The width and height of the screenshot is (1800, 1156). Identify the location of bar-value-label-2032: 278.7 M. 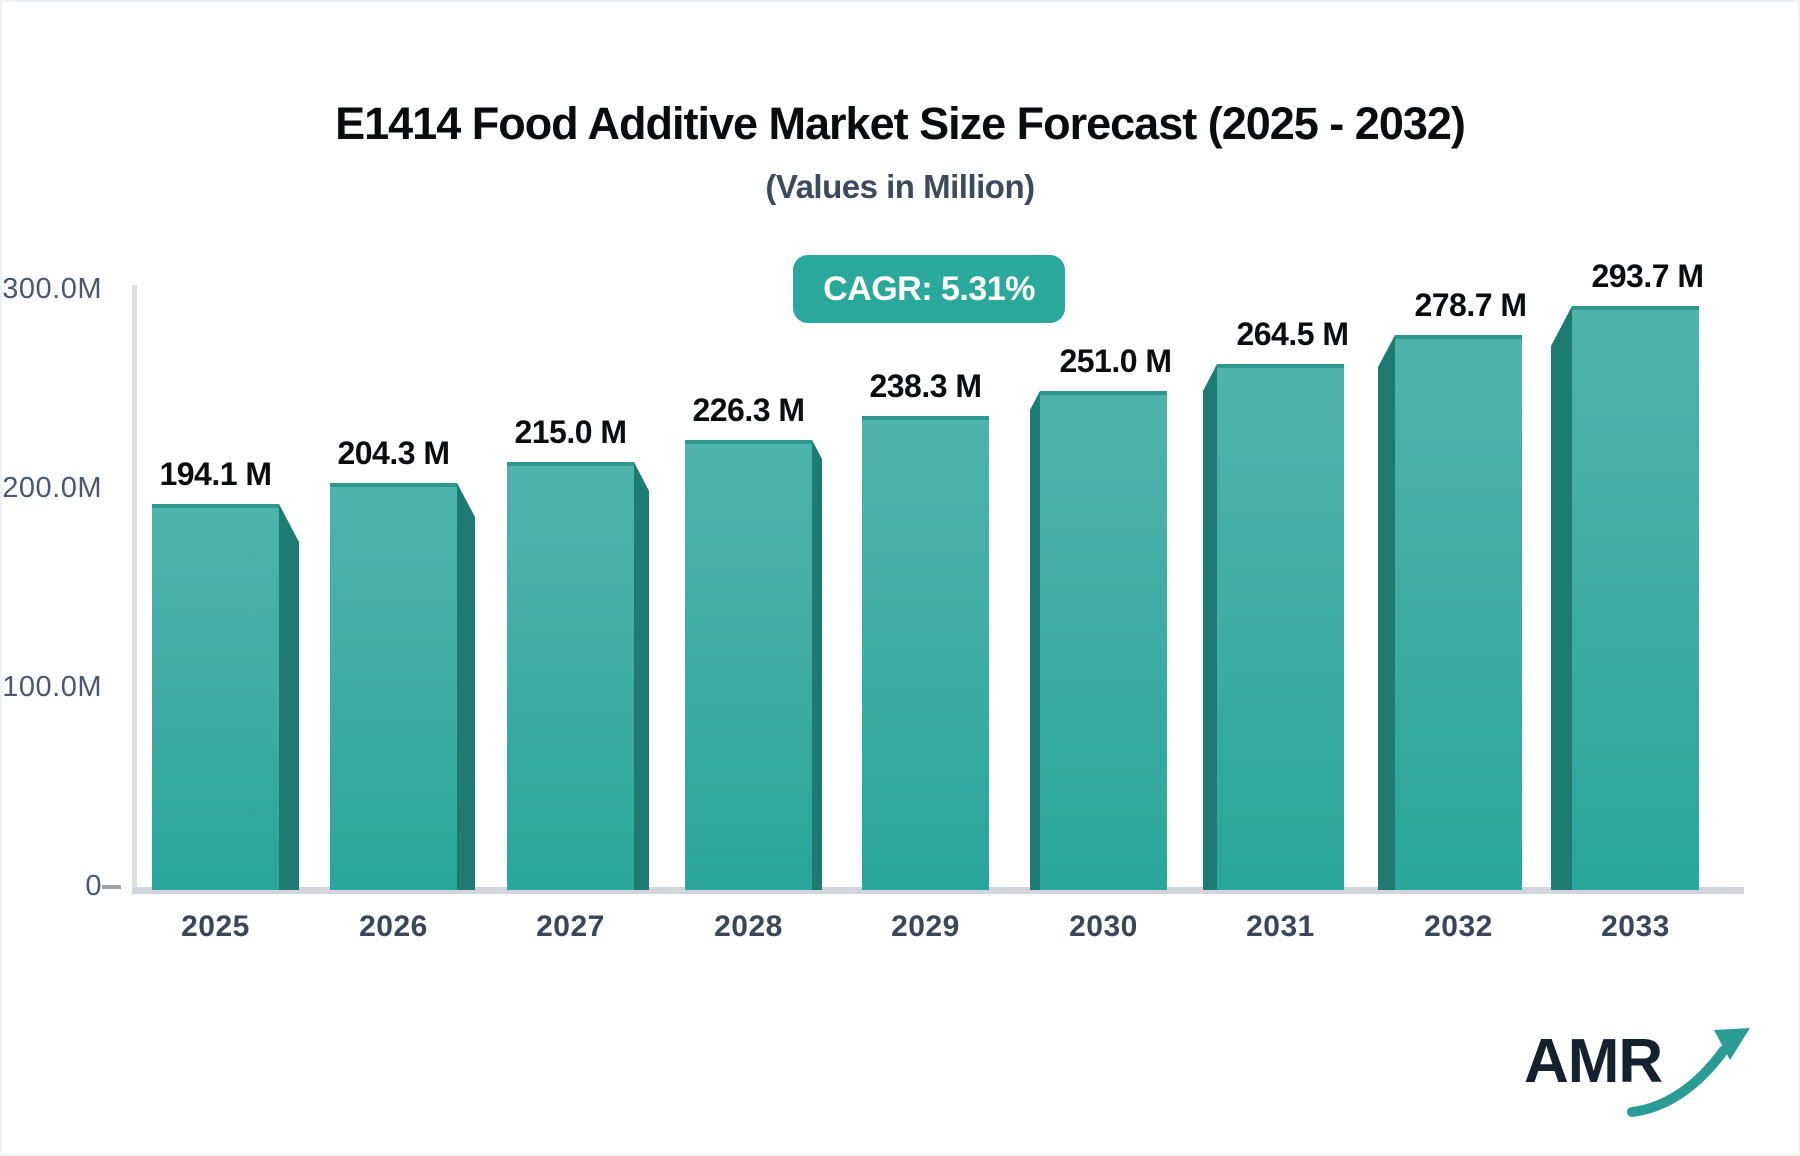
(1470, 305).